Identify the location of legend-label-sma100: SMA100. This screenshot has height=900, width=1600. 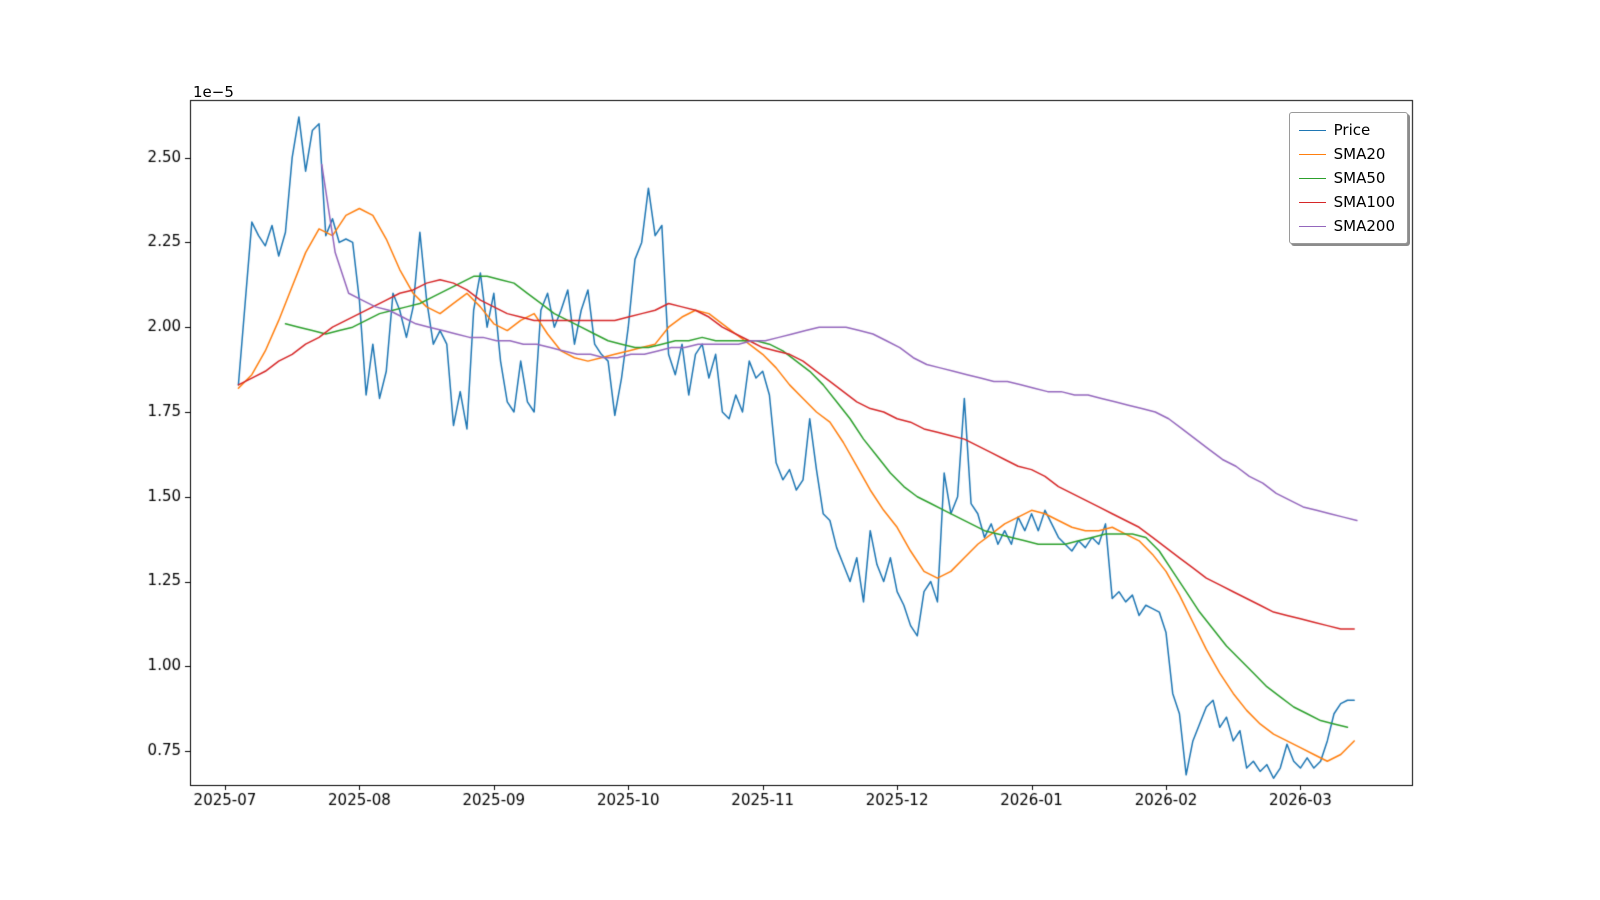
(1364, 202).